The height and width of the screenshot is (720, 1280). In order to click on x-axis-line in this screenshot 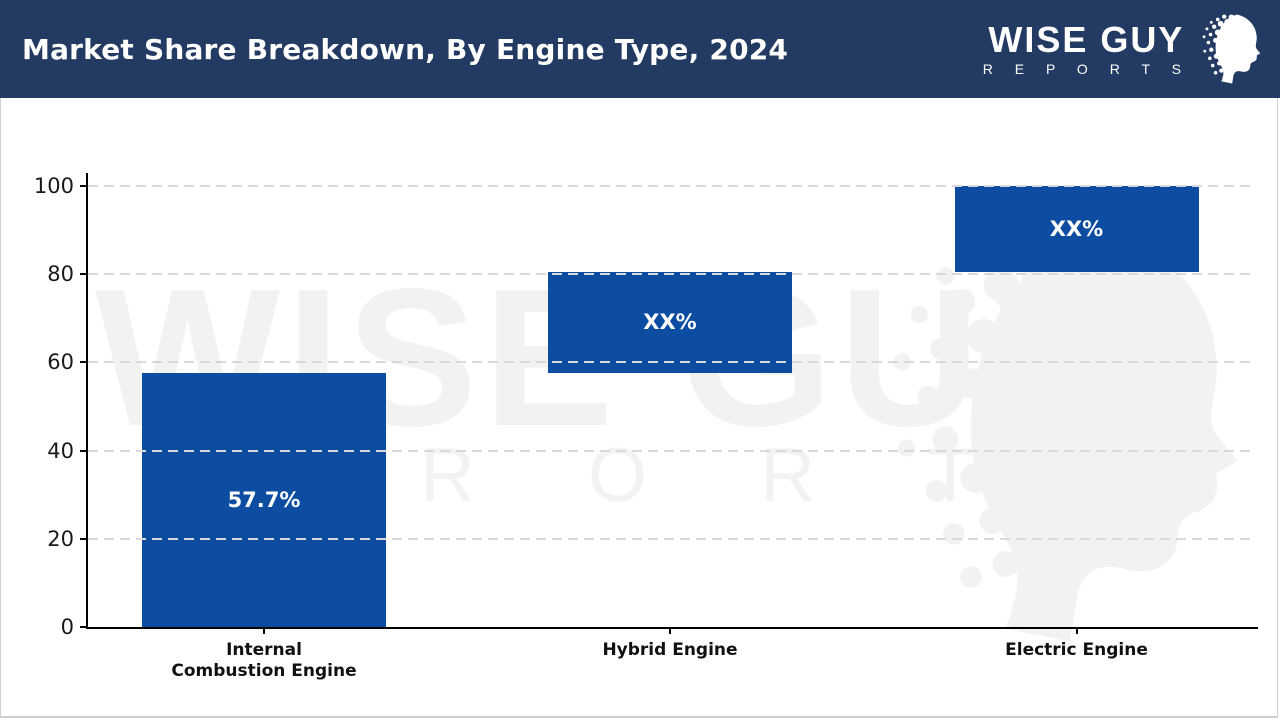, I will do `click(672, 628)`.